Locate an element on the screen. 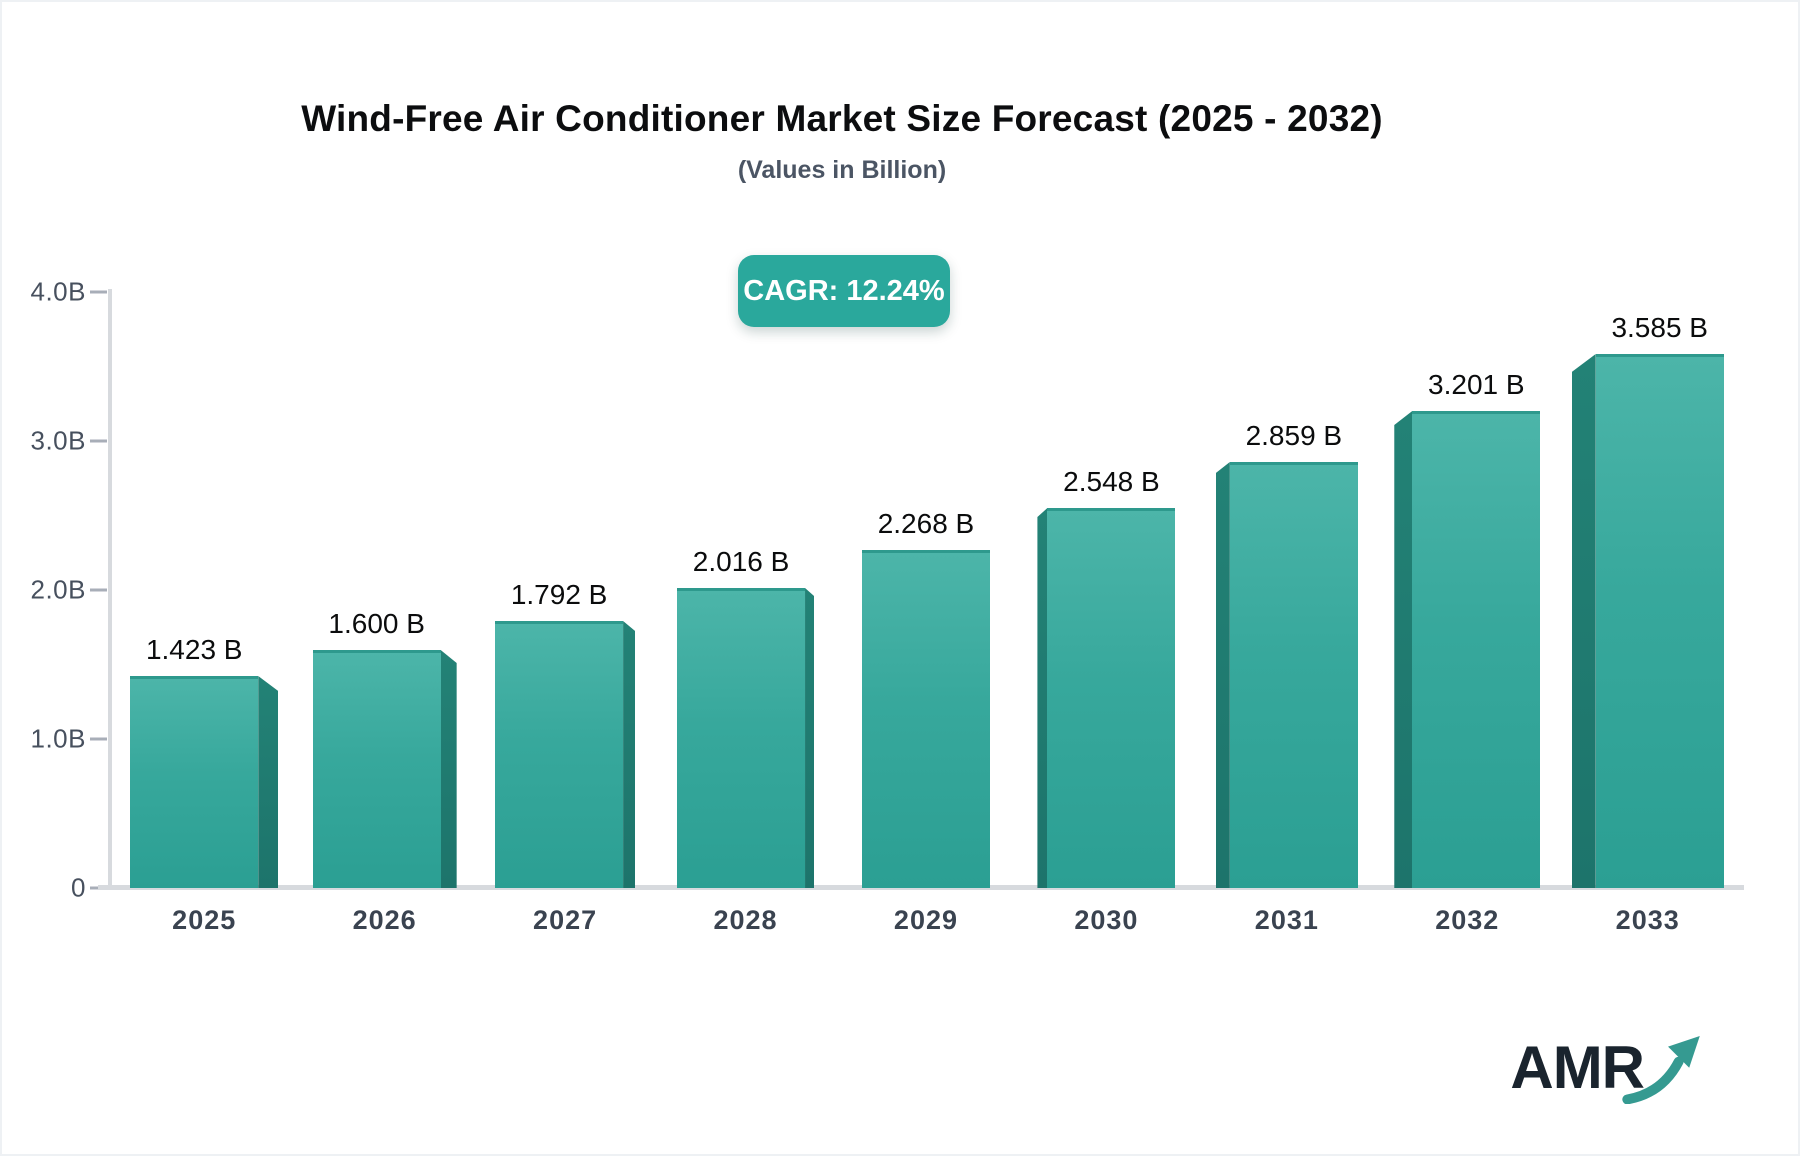 This screenshot has width=1800, height=1156. y-axis-tick-label: 3.0B is located at coordinates (58, 440).